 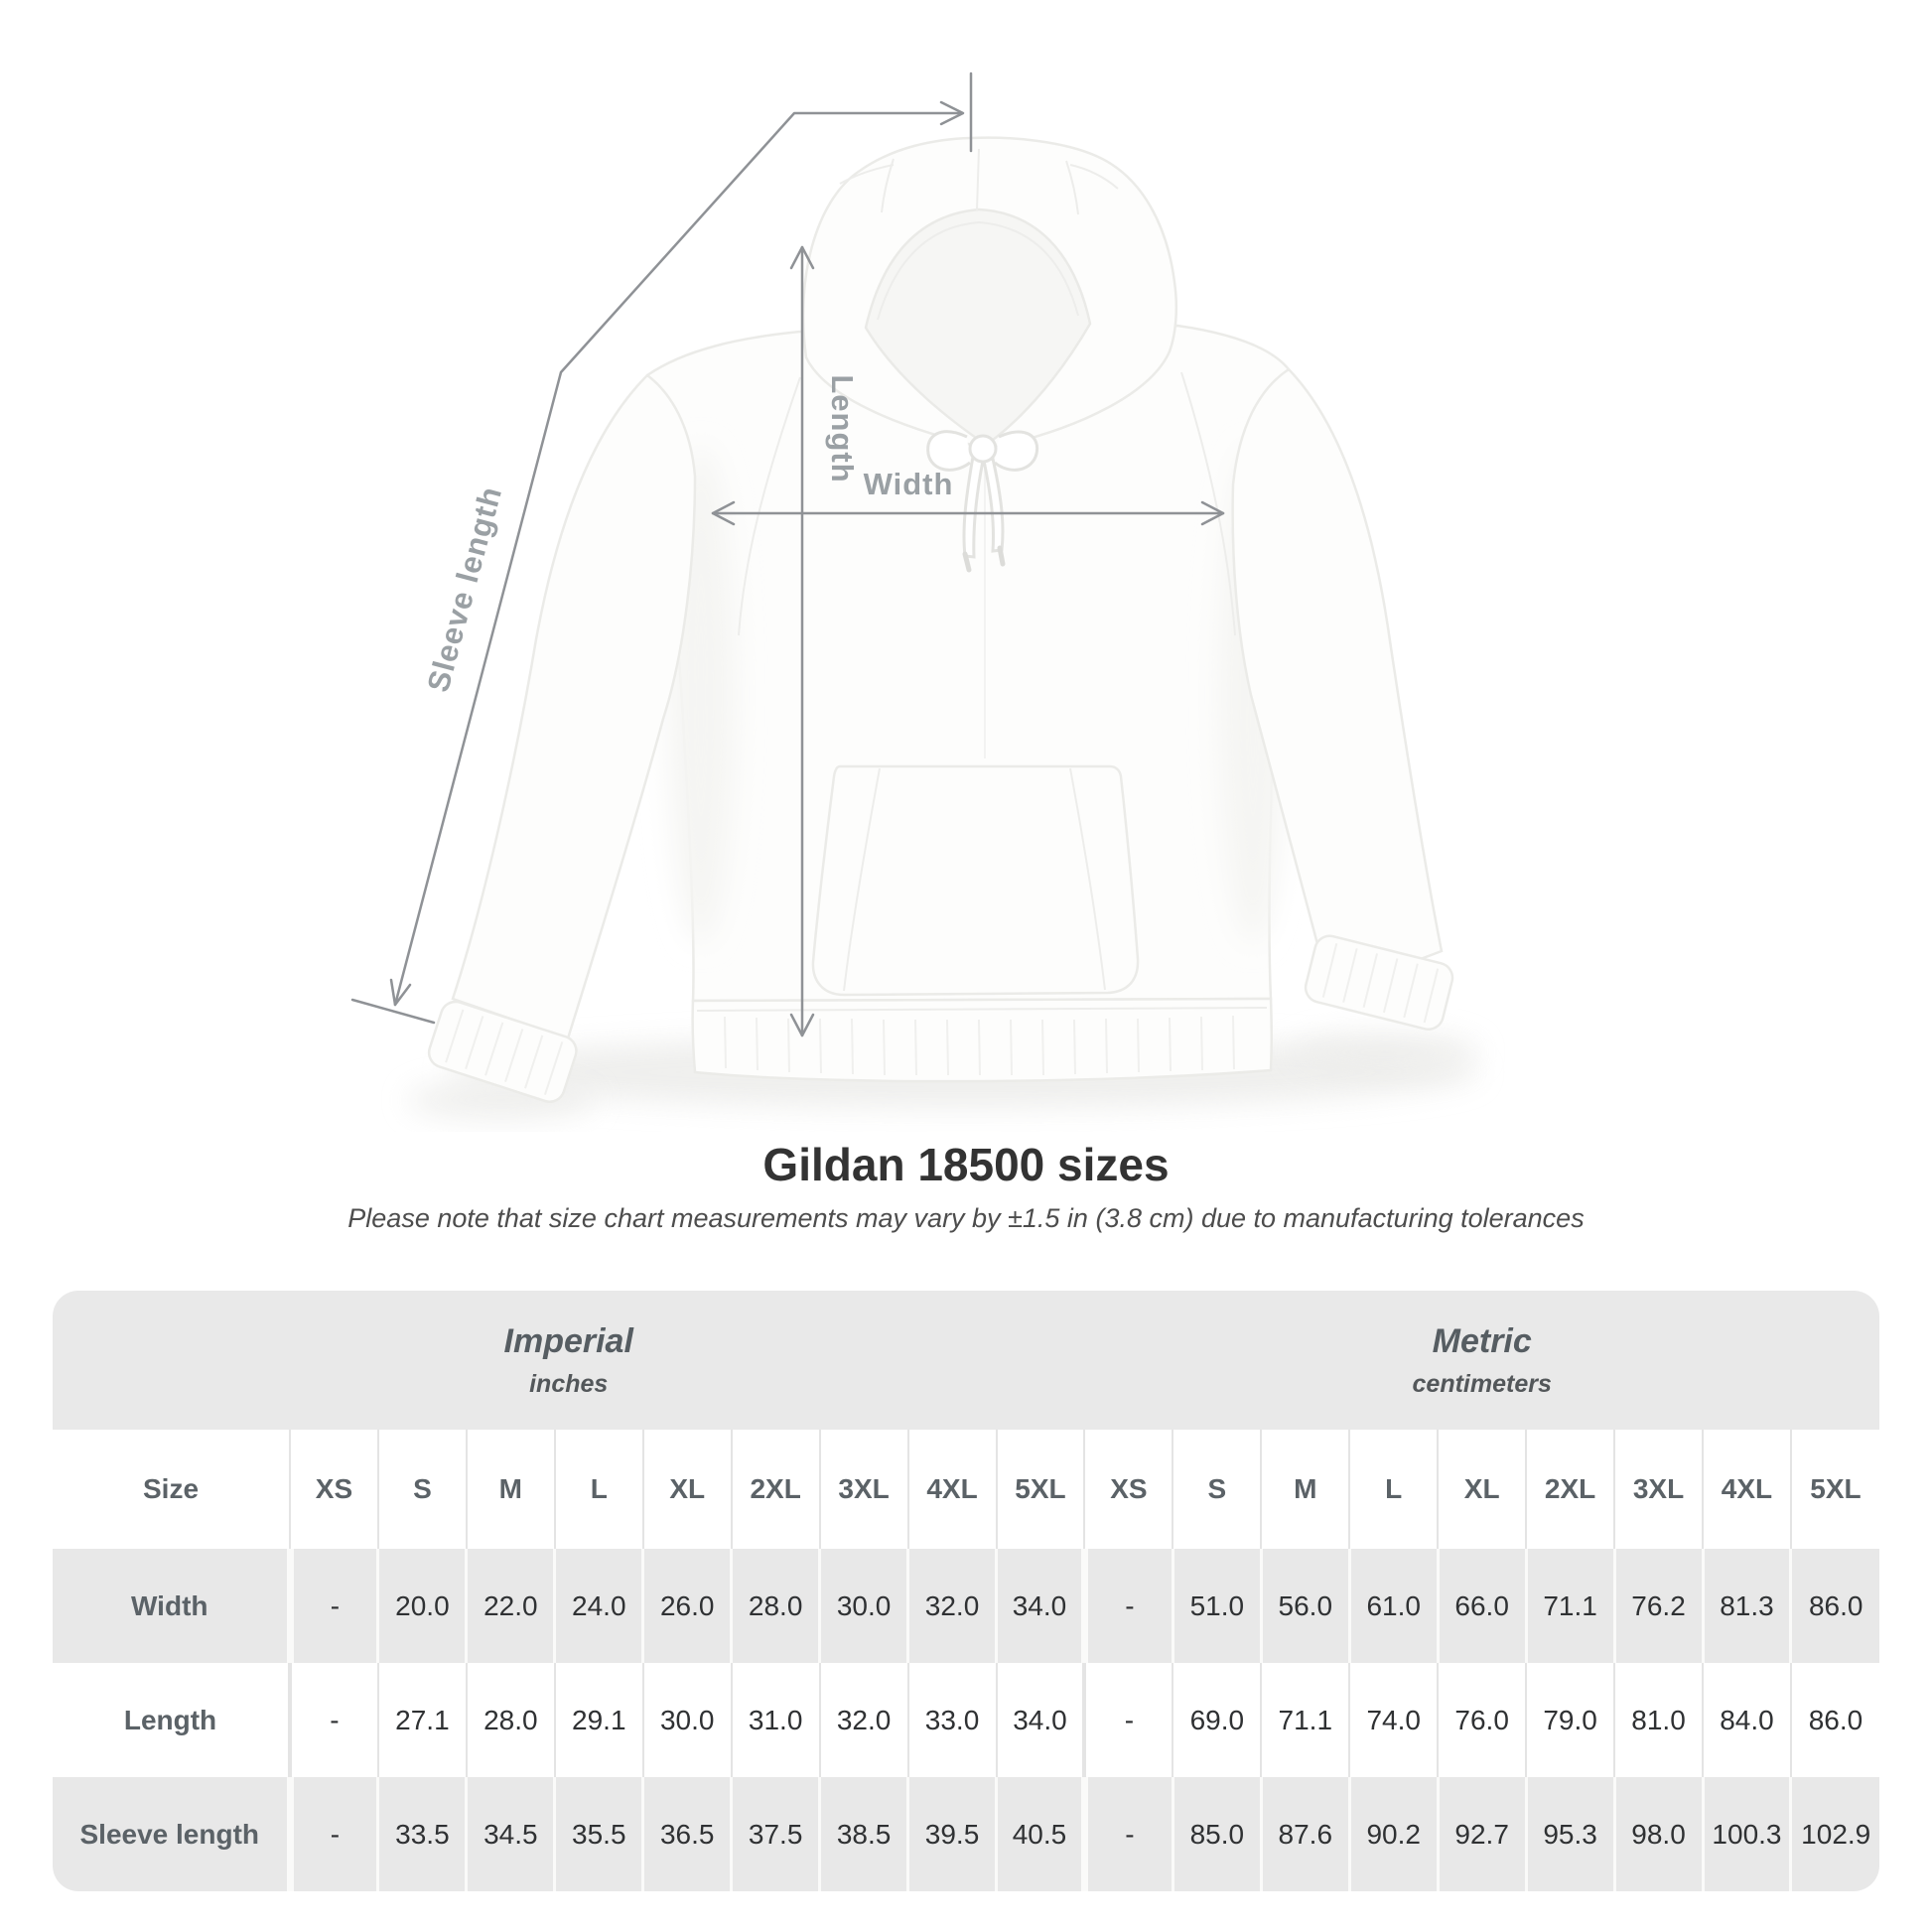 What do you see at coordinates (687, 1720) in the screenshot?
I see `measurement-value: 30.0` at bounding box center [687, 1720].